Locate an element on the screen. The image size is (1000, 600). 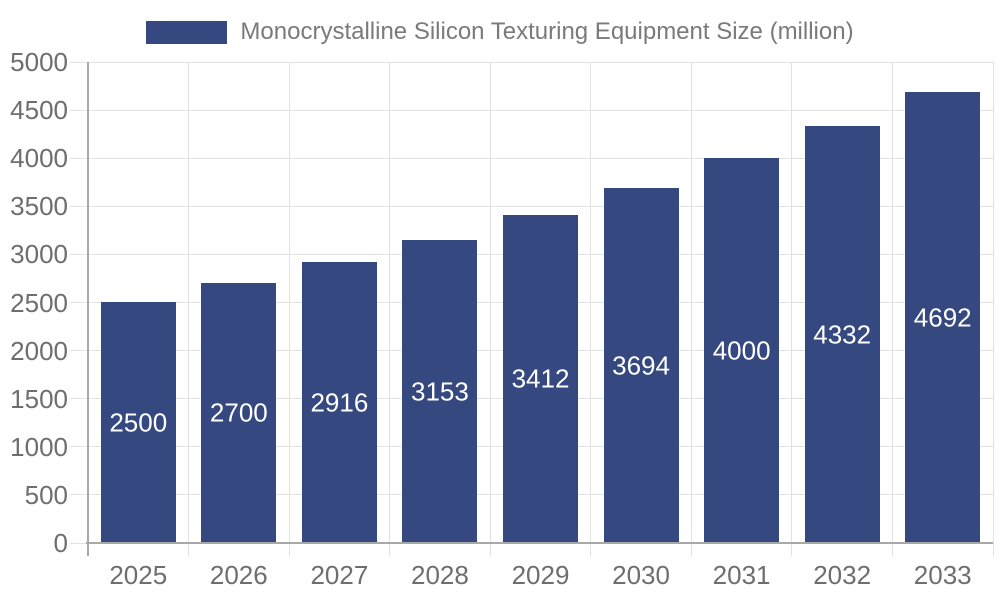
x-tick-label: 2026 is located at coordinates (238, 575).